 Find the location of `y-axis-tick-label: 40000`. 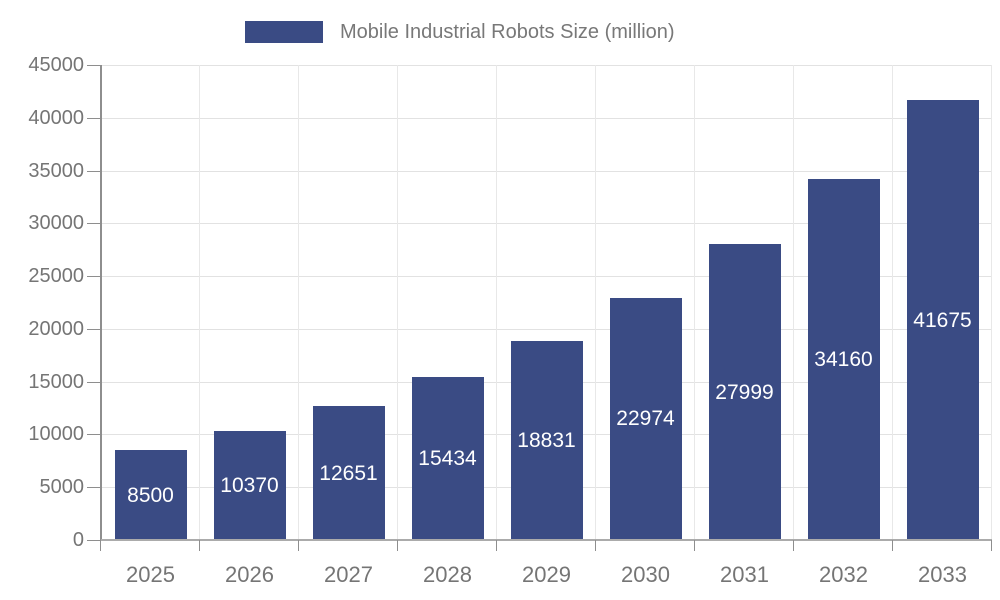

y-axis-tick-label: 40000 is located at coordinates (56, 117).